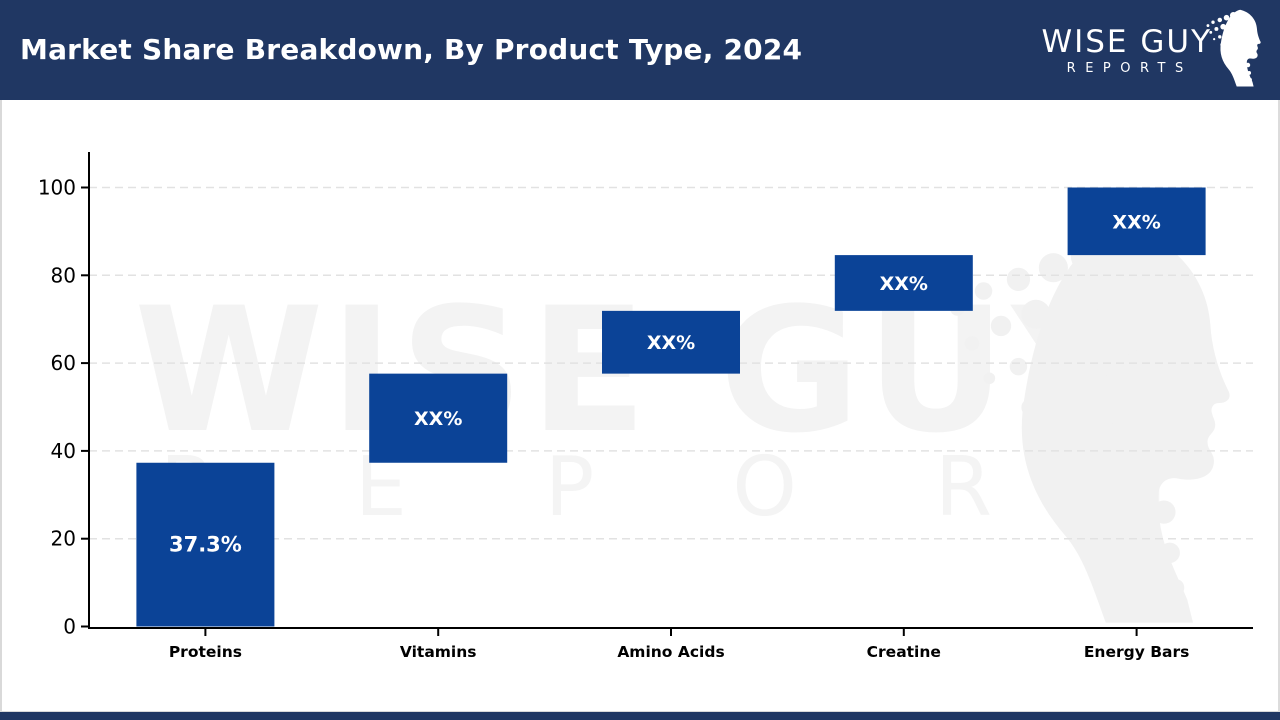 The height and width of the screenshot is (720, 1280). What do you see at coordinates (57, 188) in the screenshot?
I see `y-tick-label: 100` at bounding box center [57, 188].